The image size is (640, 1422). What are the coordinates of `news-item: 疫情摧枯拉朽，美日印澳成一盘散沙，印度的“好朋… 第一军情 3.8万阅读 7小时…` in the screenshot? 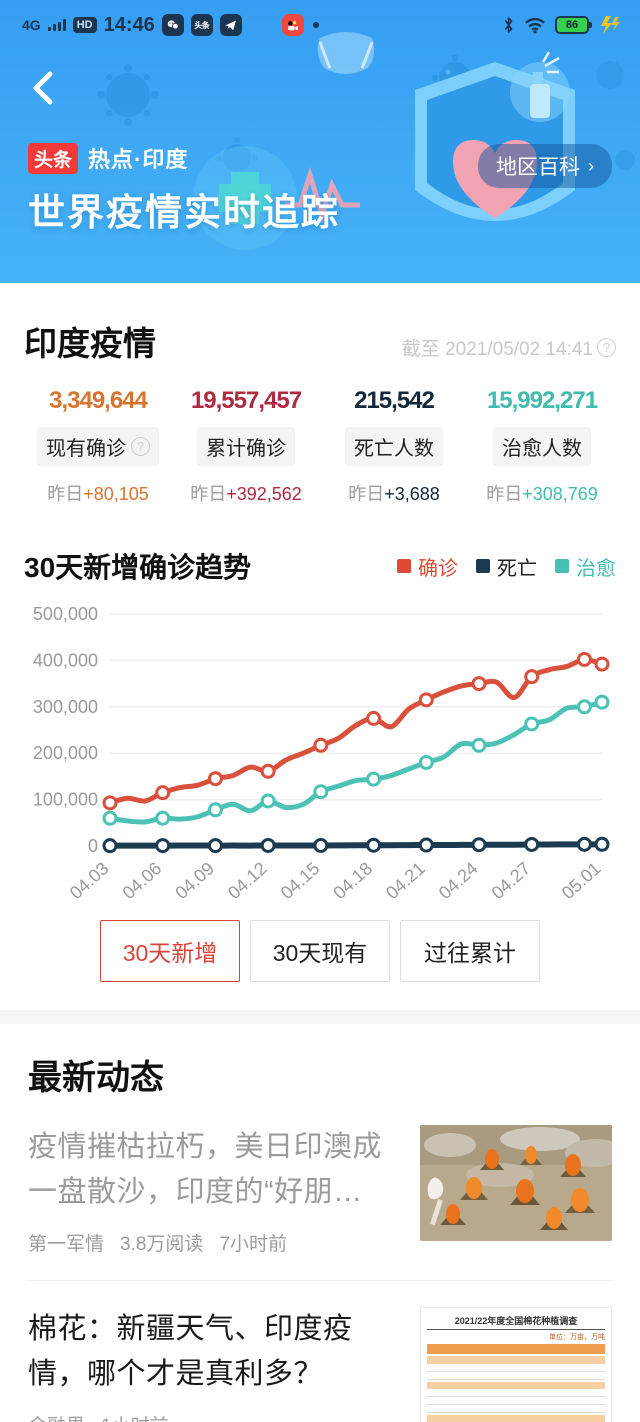 It's located at (320, 1189).